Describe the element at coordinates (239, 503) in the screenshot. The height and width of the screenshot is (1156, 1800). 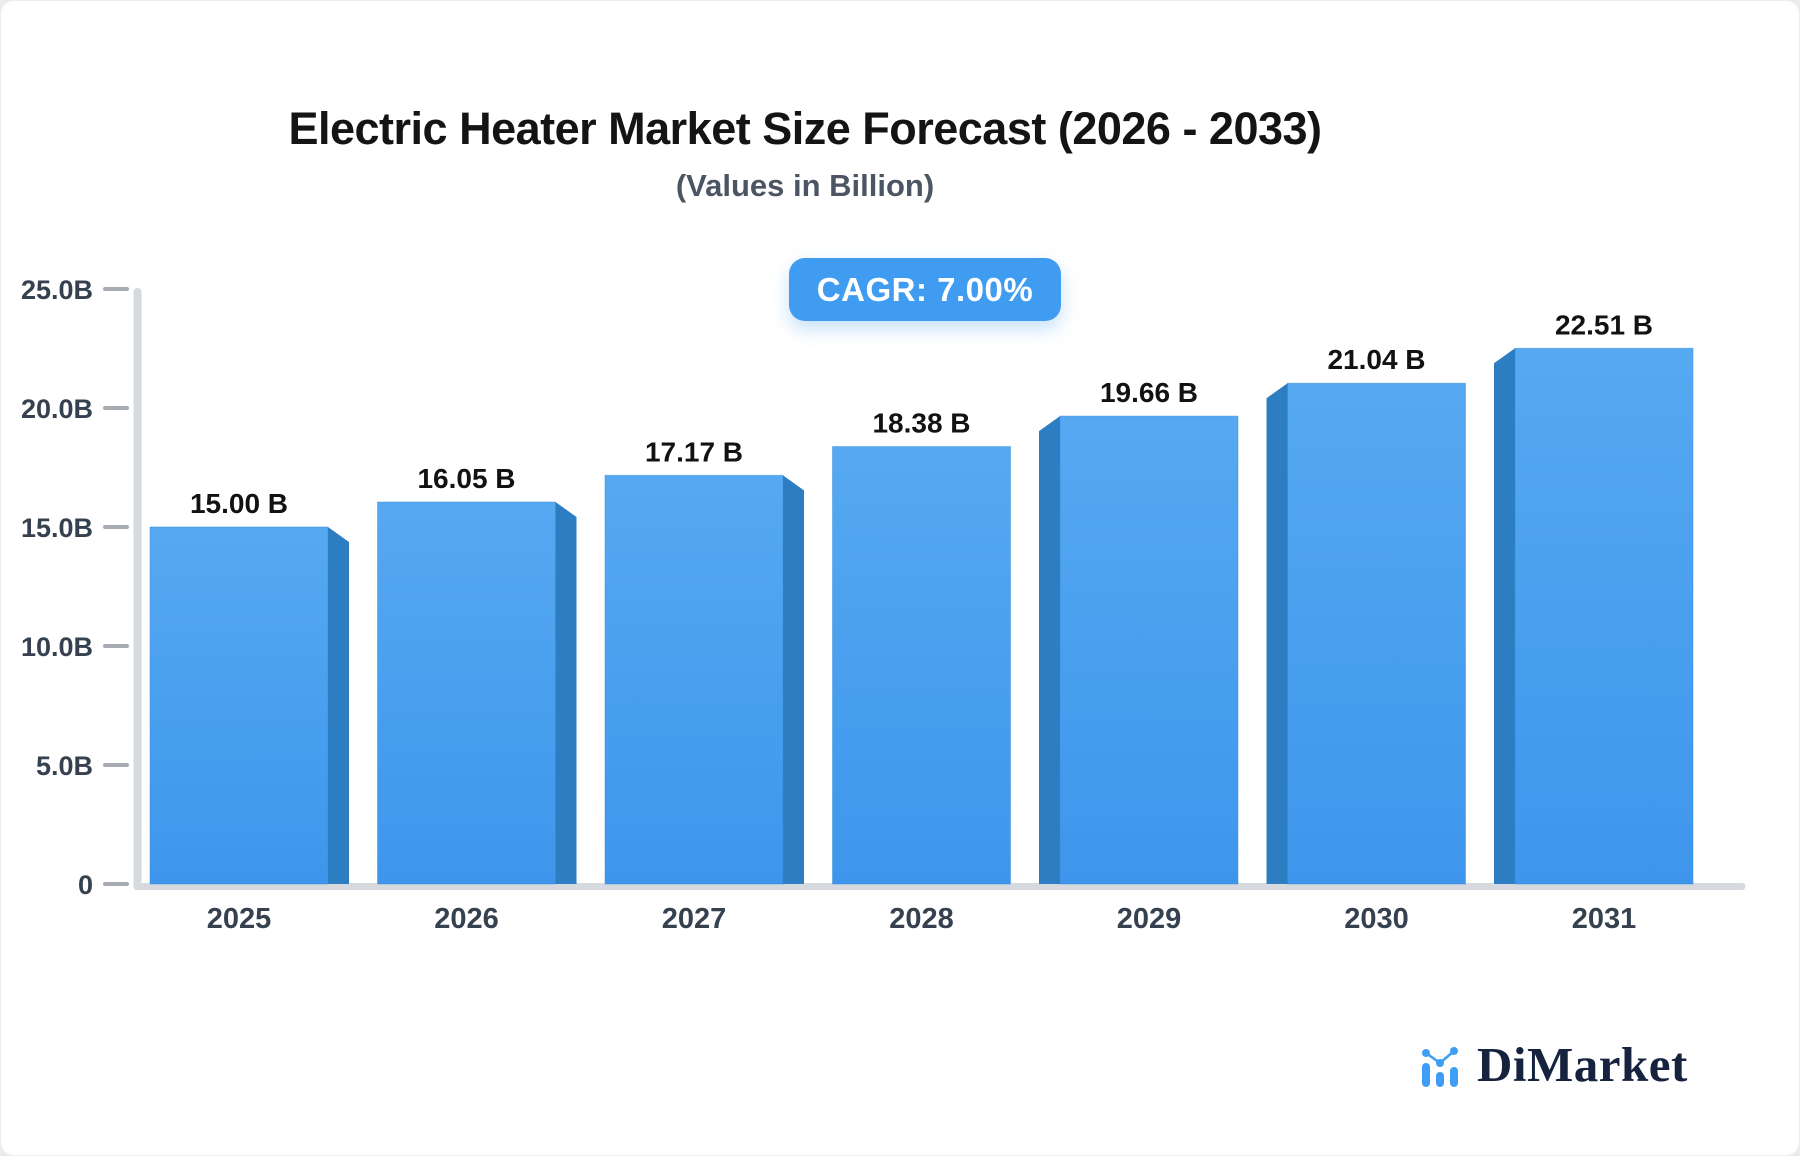
I see `bar-value-label: 15.00 B` at that location.